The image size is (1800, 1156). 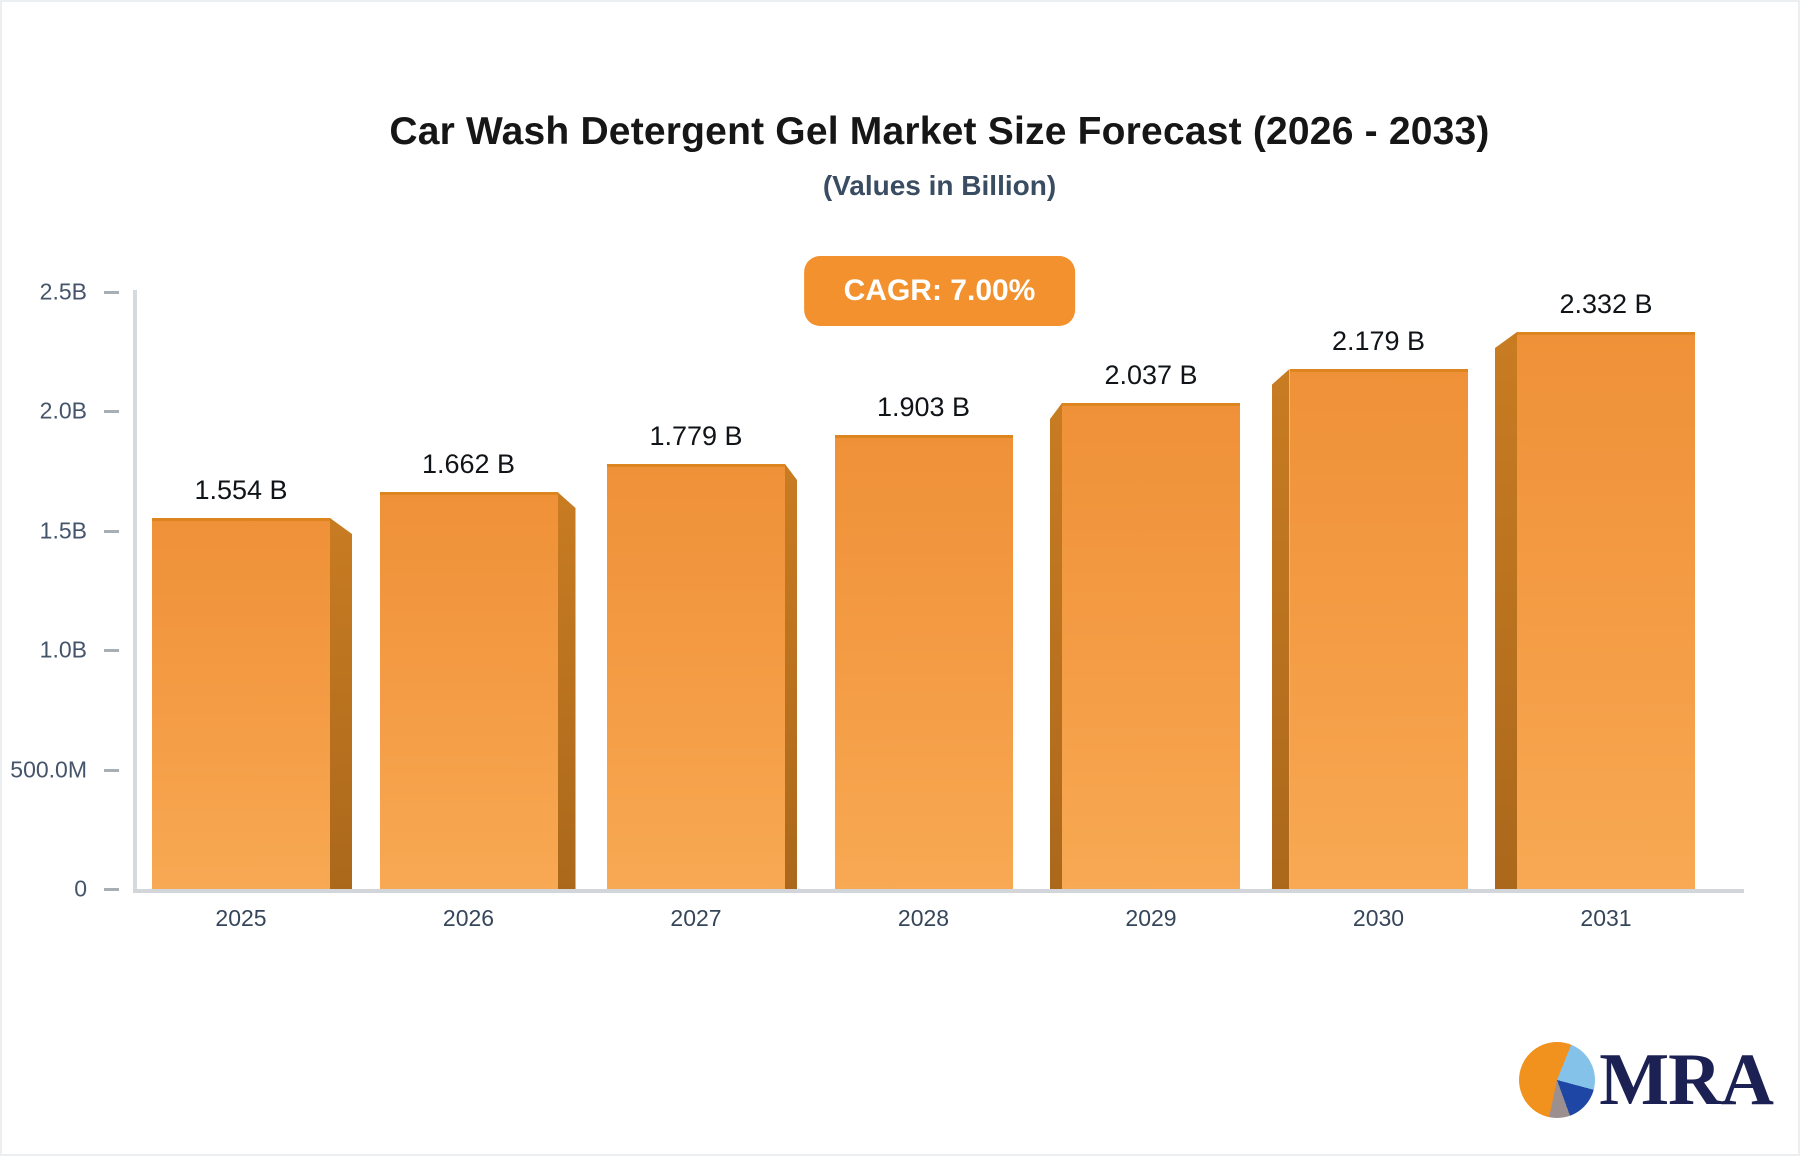 What do you see at coordinates (241, 703) in the screenshot?
I see `bar-2025` at bounding box center [241, 703].